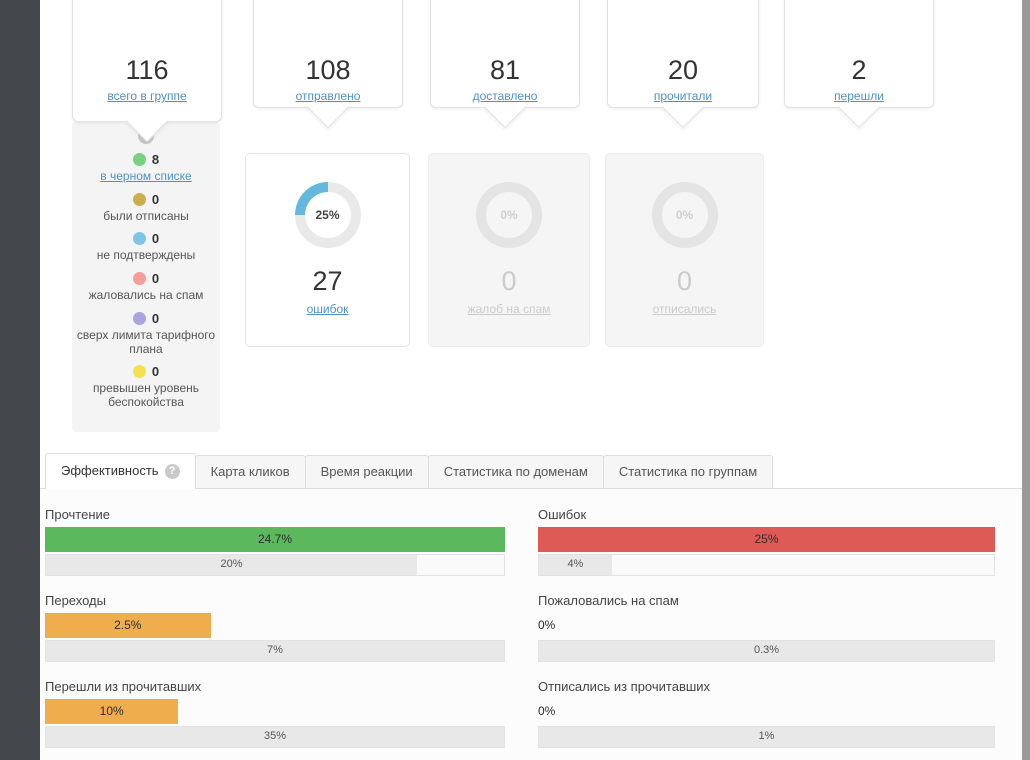 This screenshot has width=1030, height=760. I want to click on tab-domain-stats: Статистика по доменам, so click(515, 472).